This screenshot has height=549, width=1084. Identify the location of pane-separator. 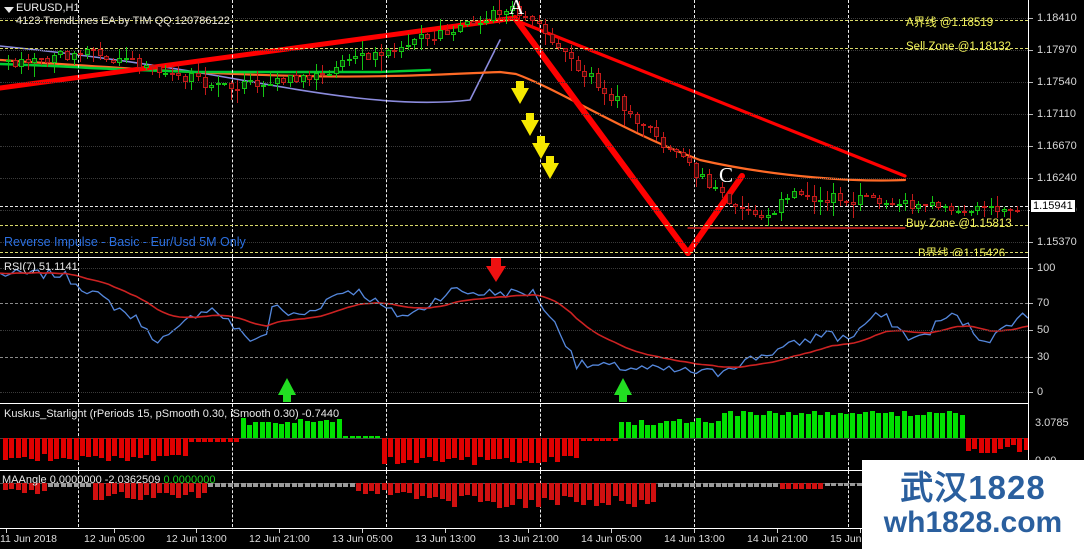
(542, 470).